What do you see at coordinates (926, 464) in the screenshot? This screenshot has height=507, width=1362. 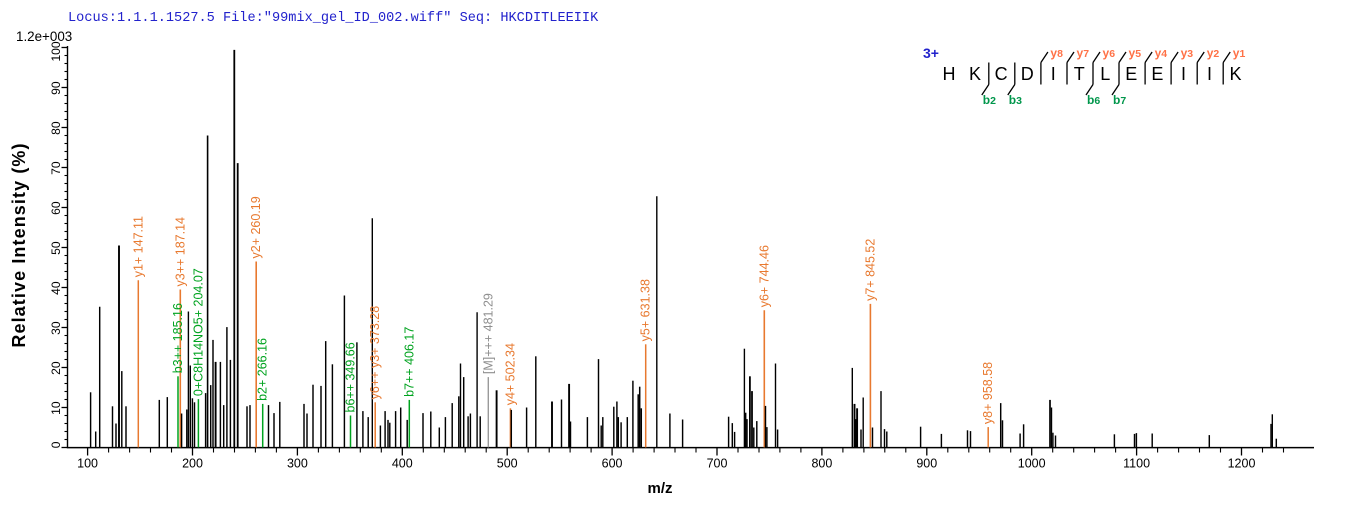 I see `svg-text: 900` at bounding box center [926, 464].